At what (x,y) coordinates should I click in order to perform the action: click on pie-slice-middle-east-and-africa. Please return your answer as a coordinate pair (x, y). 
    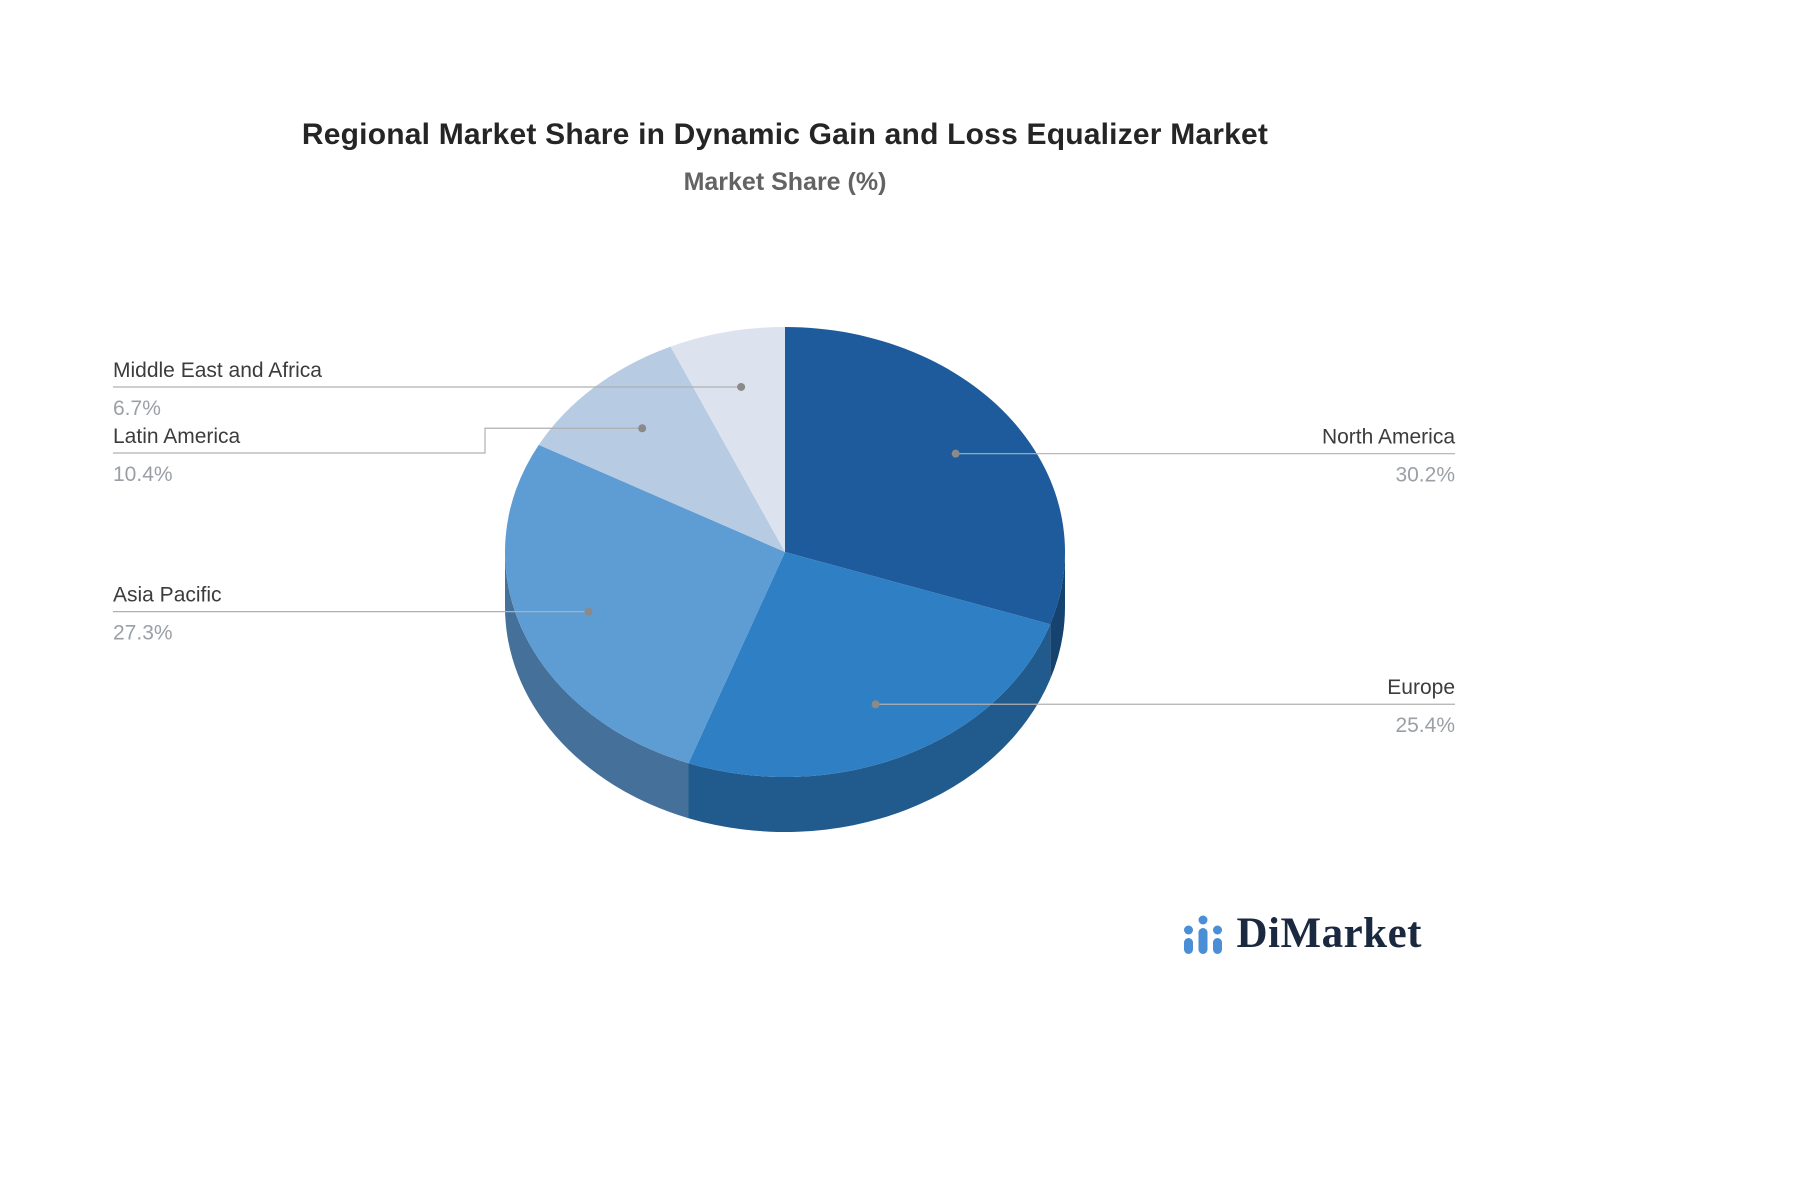
    Looking at the image, I should click on (727, 439).